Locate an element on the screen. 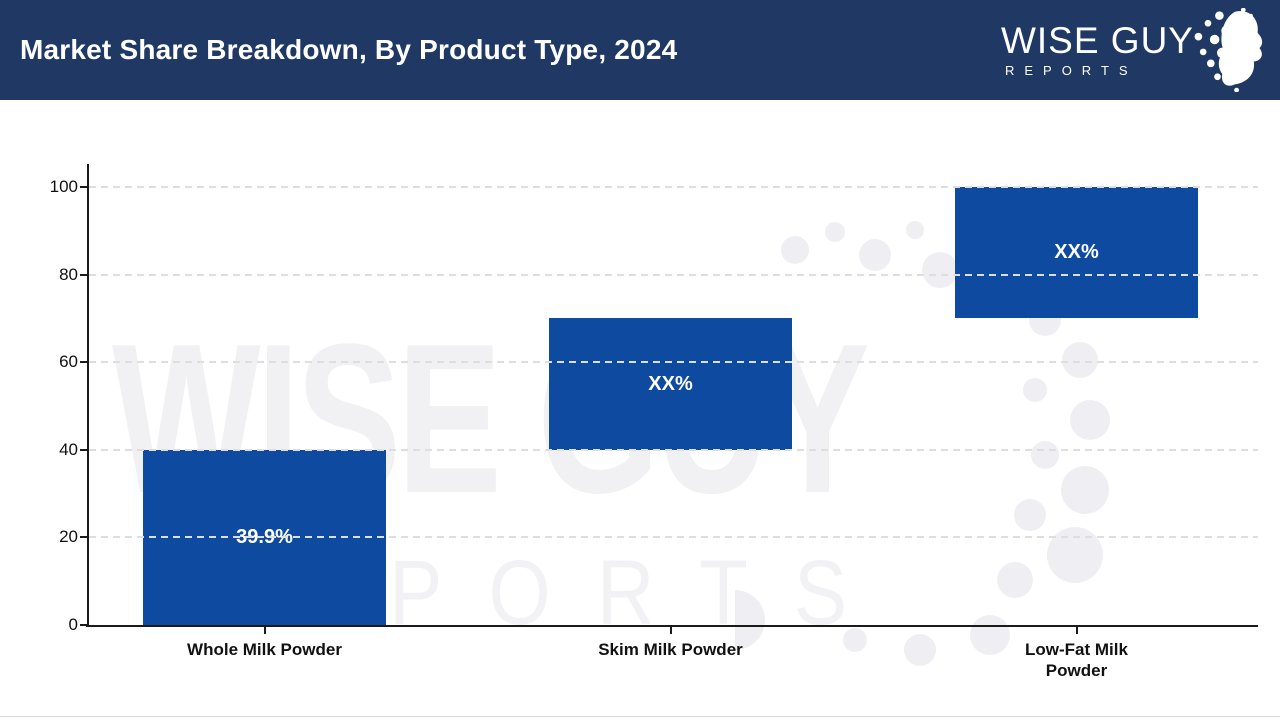 This screenshot has width=1280, height=720. y-tick-label: 60 is located at coordinates (68, 362).